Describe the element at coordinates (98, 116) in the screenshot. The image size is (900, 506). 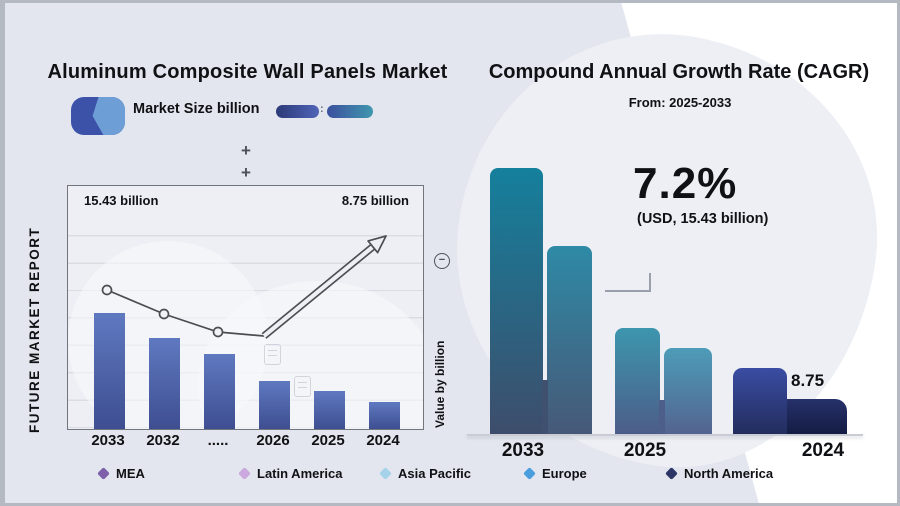
I see `market-size-pill-icon` at that location.